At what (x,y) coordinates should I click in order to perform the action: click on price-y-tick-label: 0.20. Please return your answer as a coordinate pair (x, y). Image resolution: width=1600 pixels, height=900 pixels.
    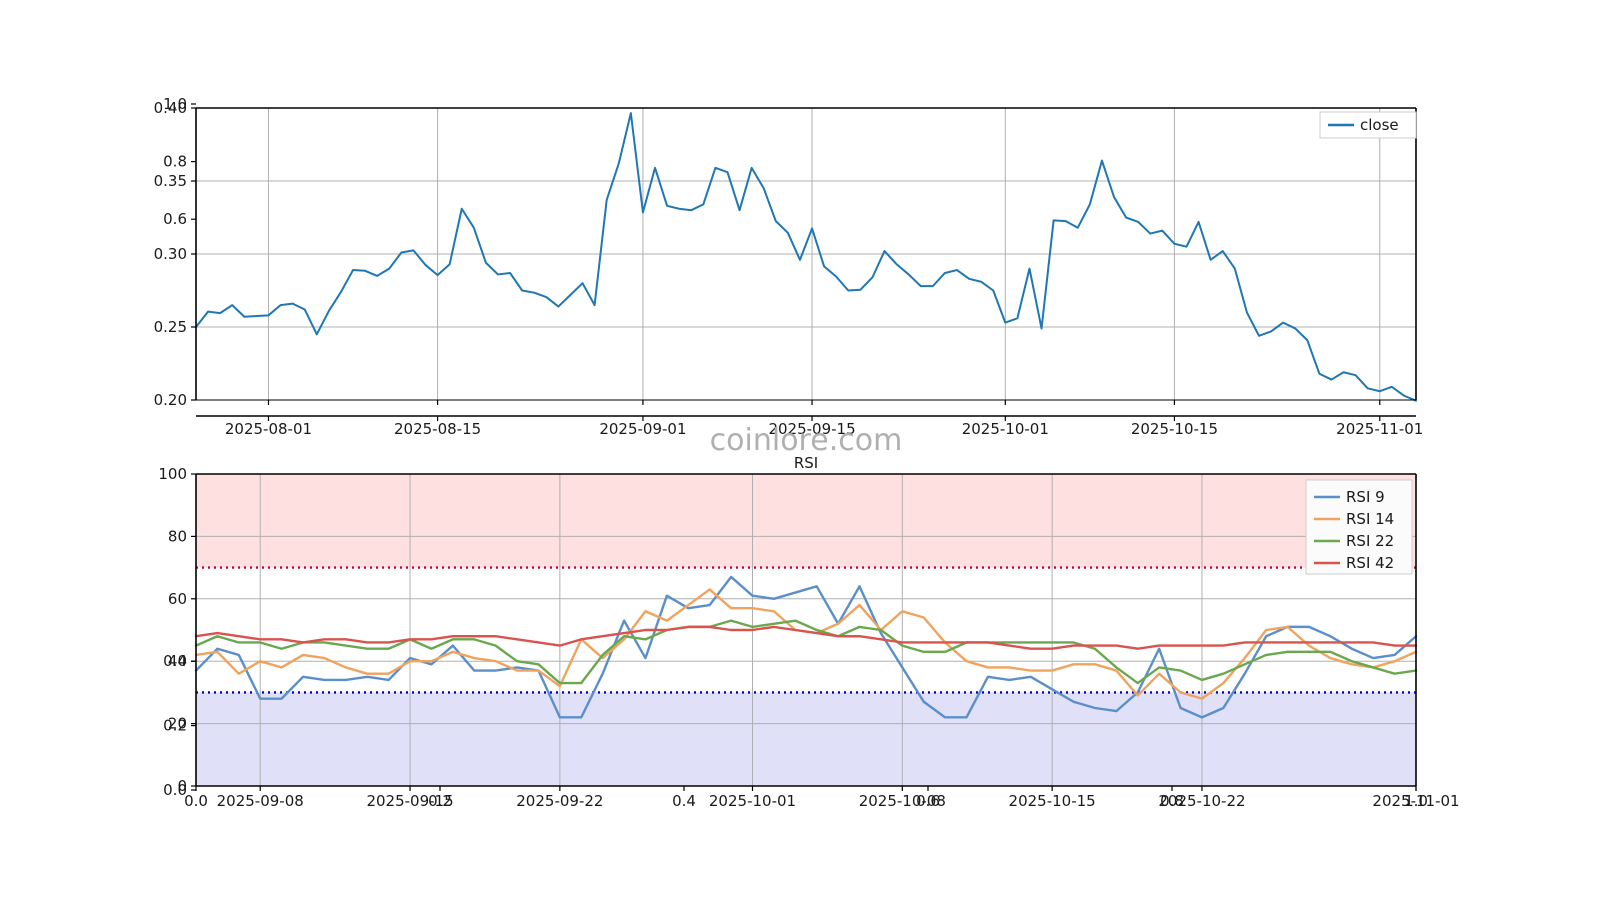
    Looking at the image, I should click on (170, 400).